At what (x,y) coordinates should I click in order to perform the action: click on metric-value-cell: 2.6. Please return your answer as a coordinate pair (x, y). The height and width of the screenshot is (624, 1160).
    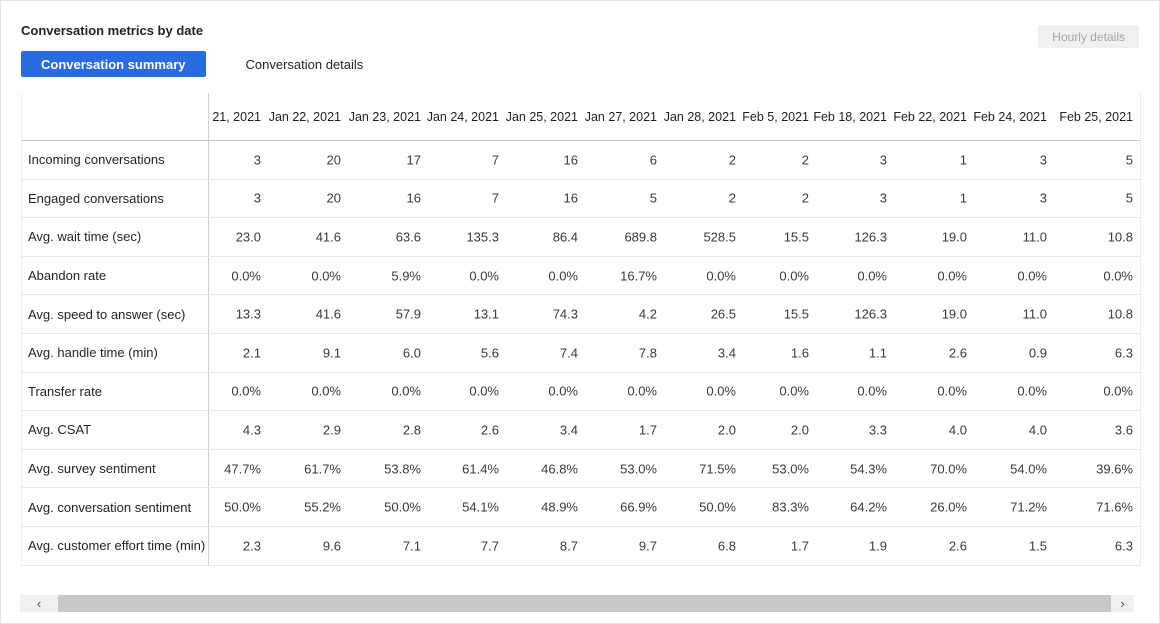
    Looking at the image, I should click on (469, 430).